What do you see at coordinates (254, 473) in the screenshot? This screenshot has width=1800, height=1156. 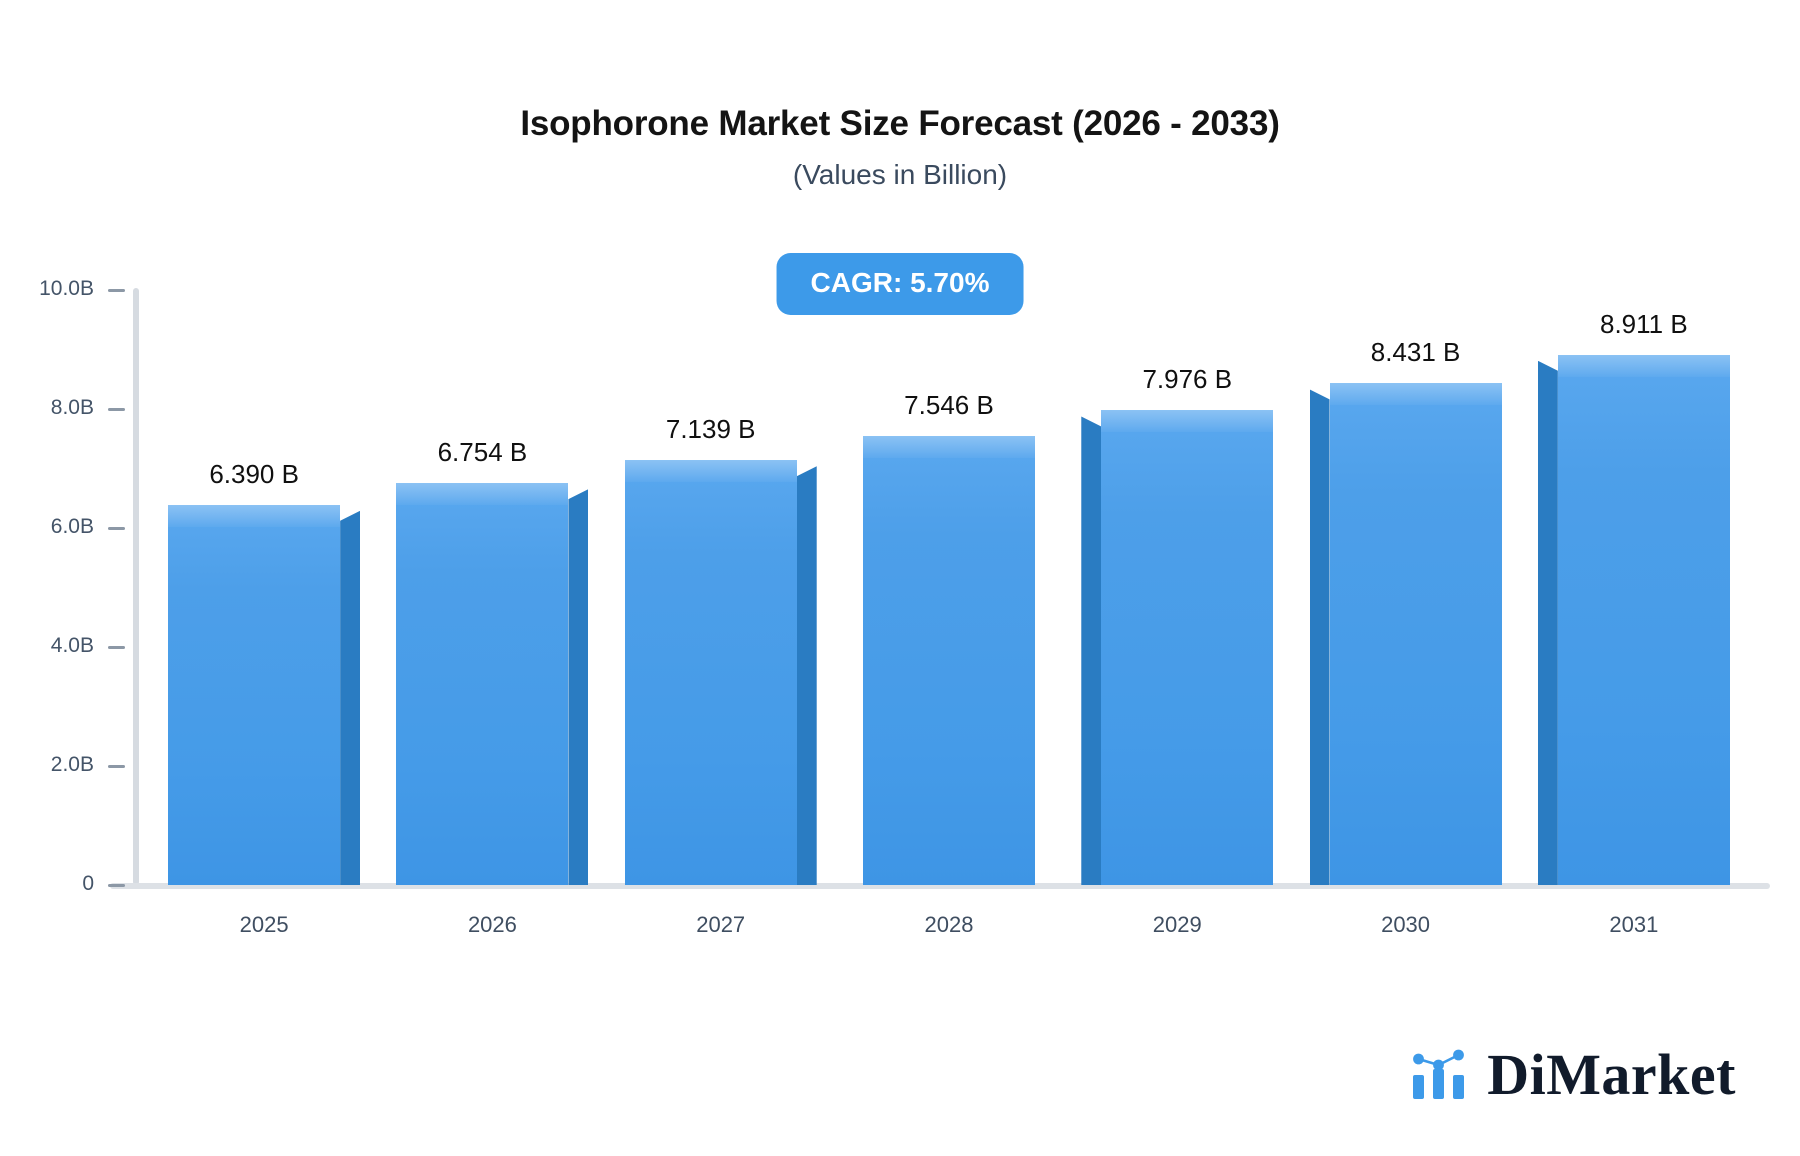 I see `bar-value-label: 6.390 B` at bounding box center [254, 473].